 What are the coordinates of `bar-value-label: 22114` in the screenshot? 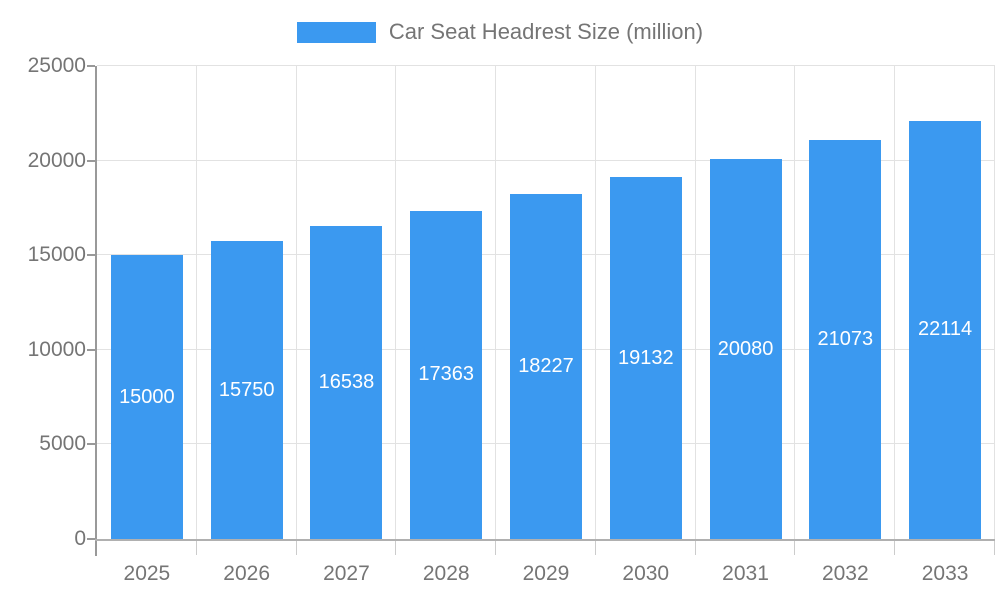 It's located at (945, 329).